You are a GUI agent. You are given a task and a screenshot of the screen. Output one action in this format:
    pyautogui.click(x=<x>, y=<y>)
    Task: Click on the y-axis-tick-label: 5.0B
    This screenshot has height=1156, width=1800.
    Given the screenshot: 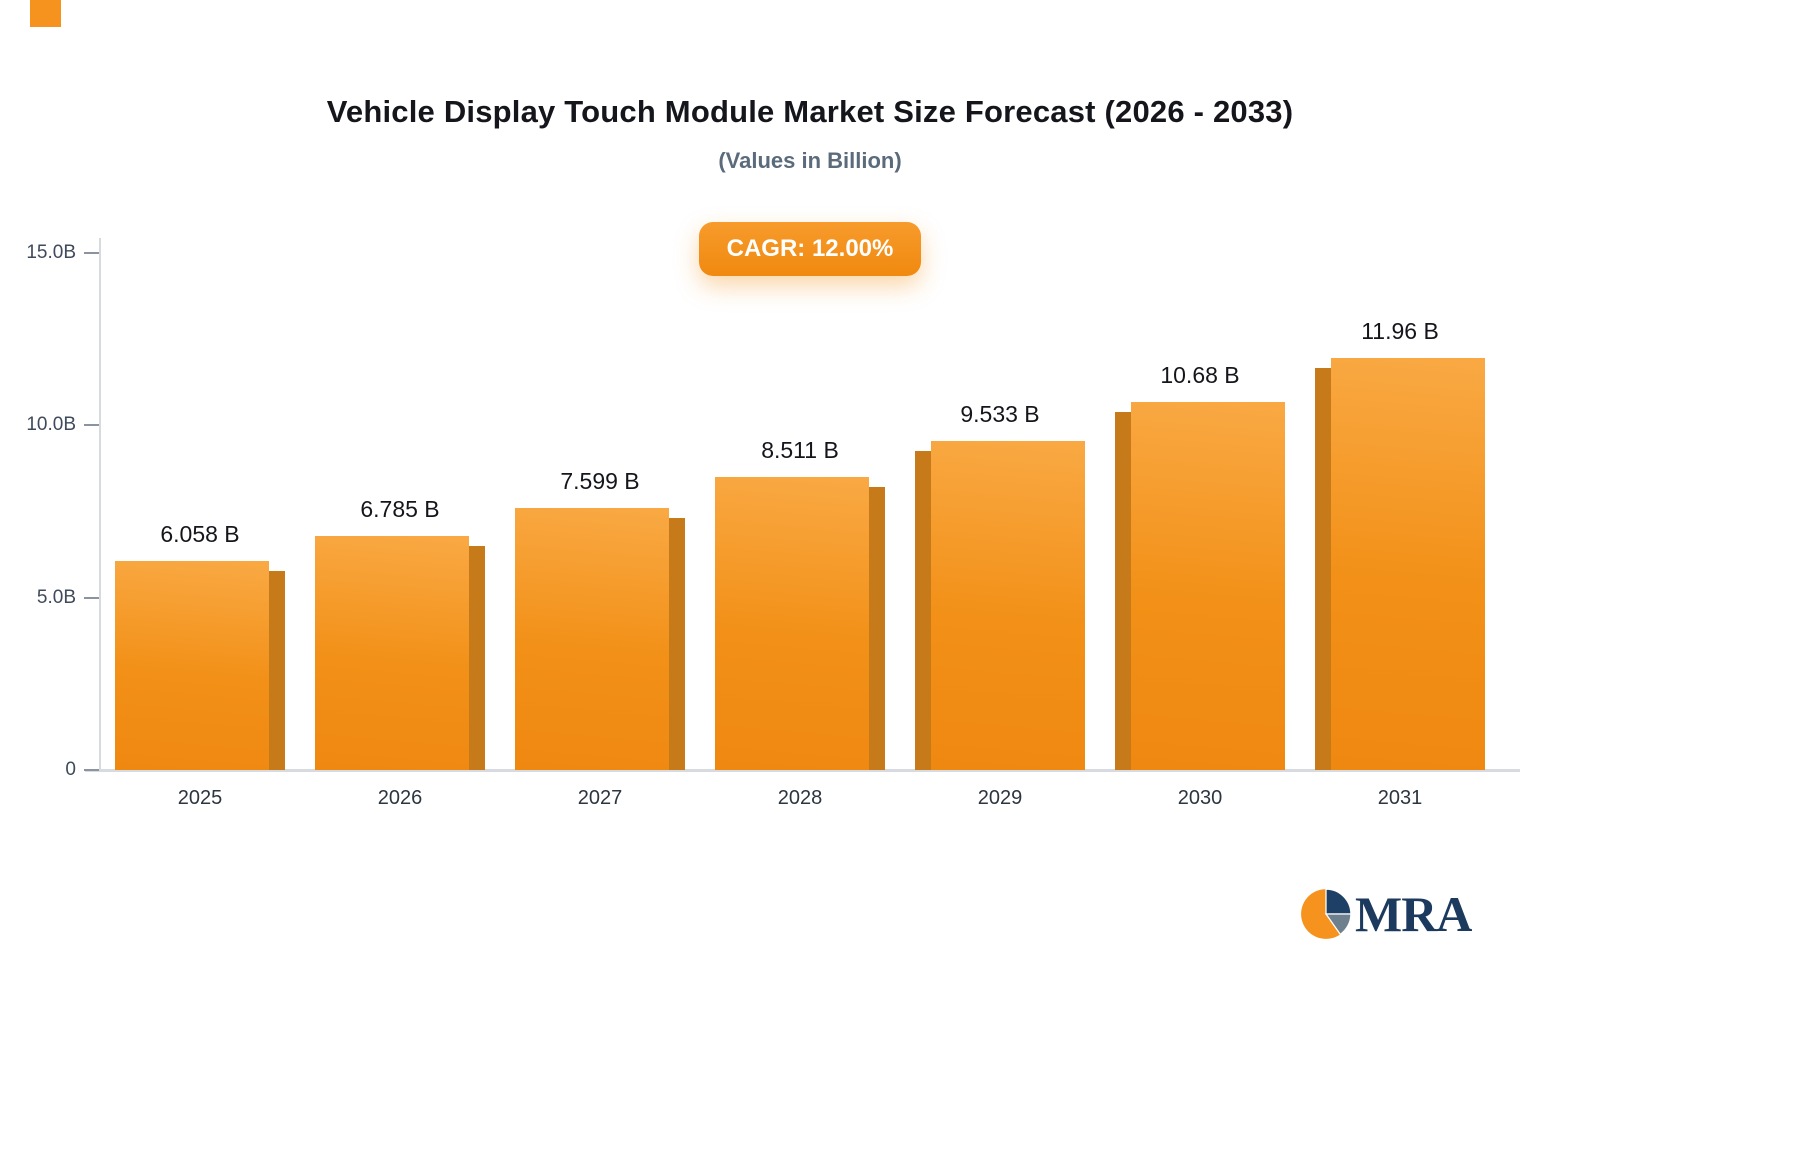 What is the action you would take?
    pyautogui.click(x=56, y=597)
    